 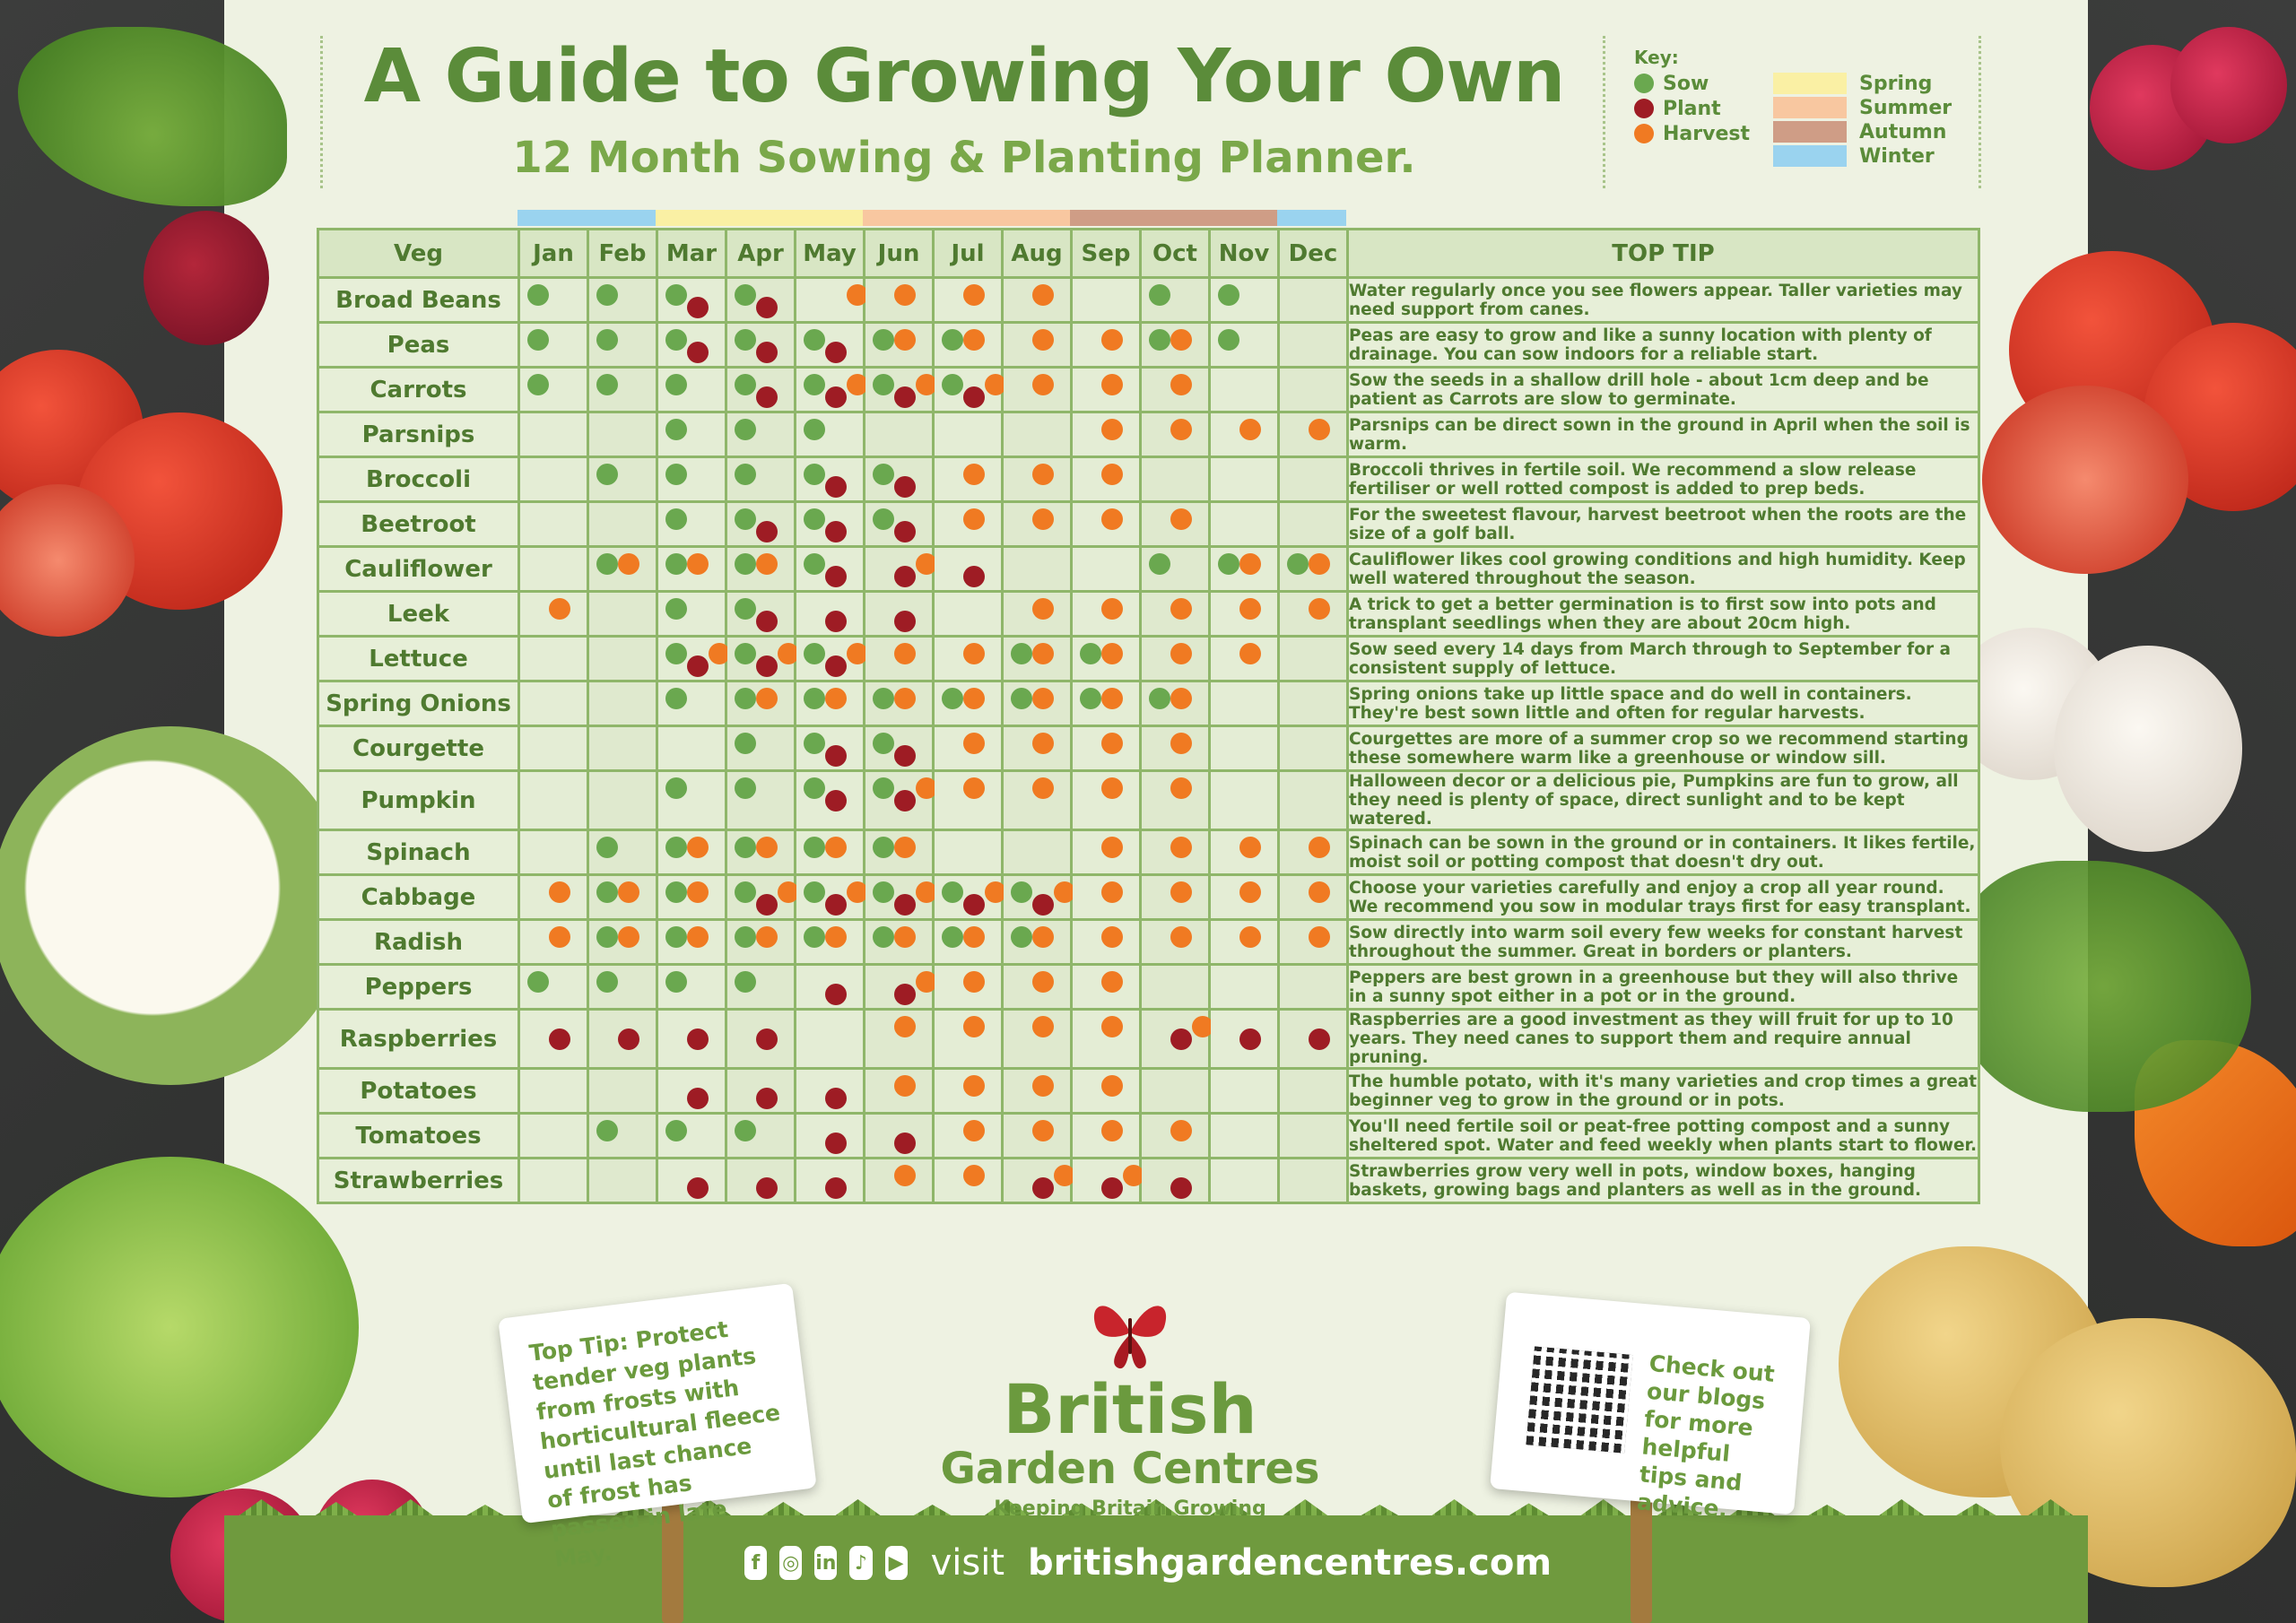 What do you see at coordinates (1106, 253) in the screenshot?
I see `month-header-sep: Sep` at bounding box center [1106, 253].